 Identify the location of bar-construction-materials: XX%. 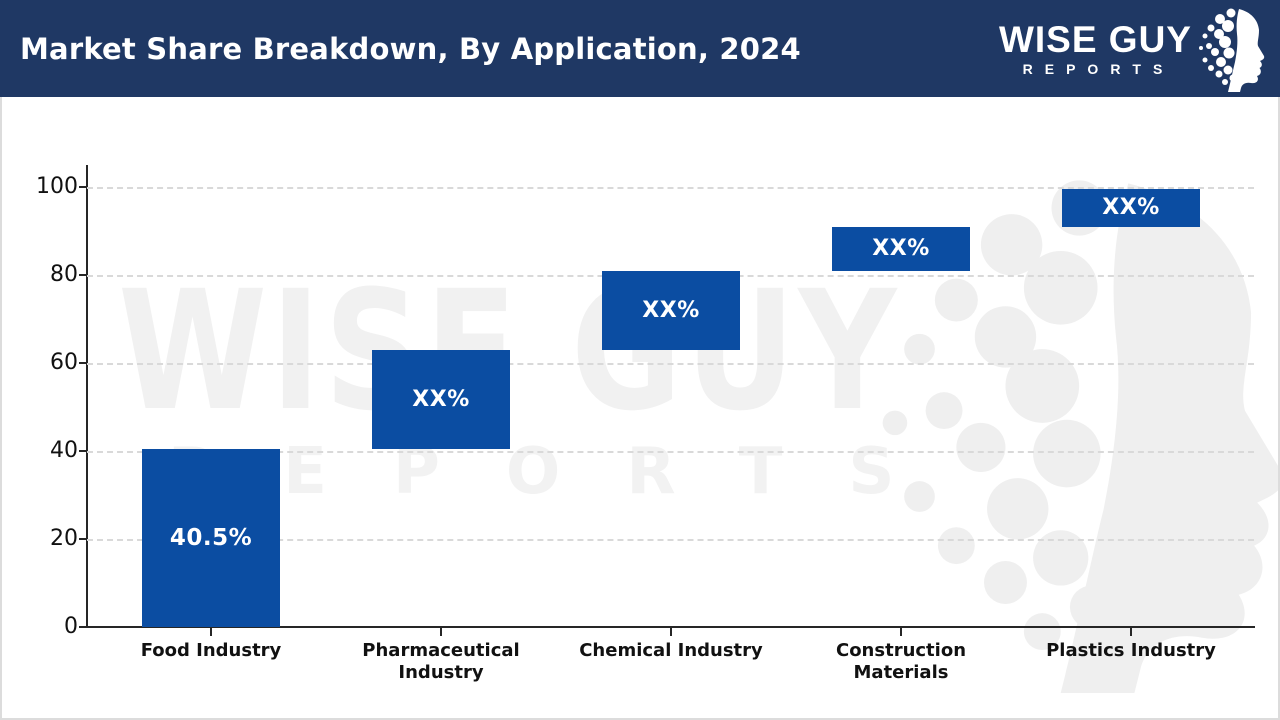
(901, 248).